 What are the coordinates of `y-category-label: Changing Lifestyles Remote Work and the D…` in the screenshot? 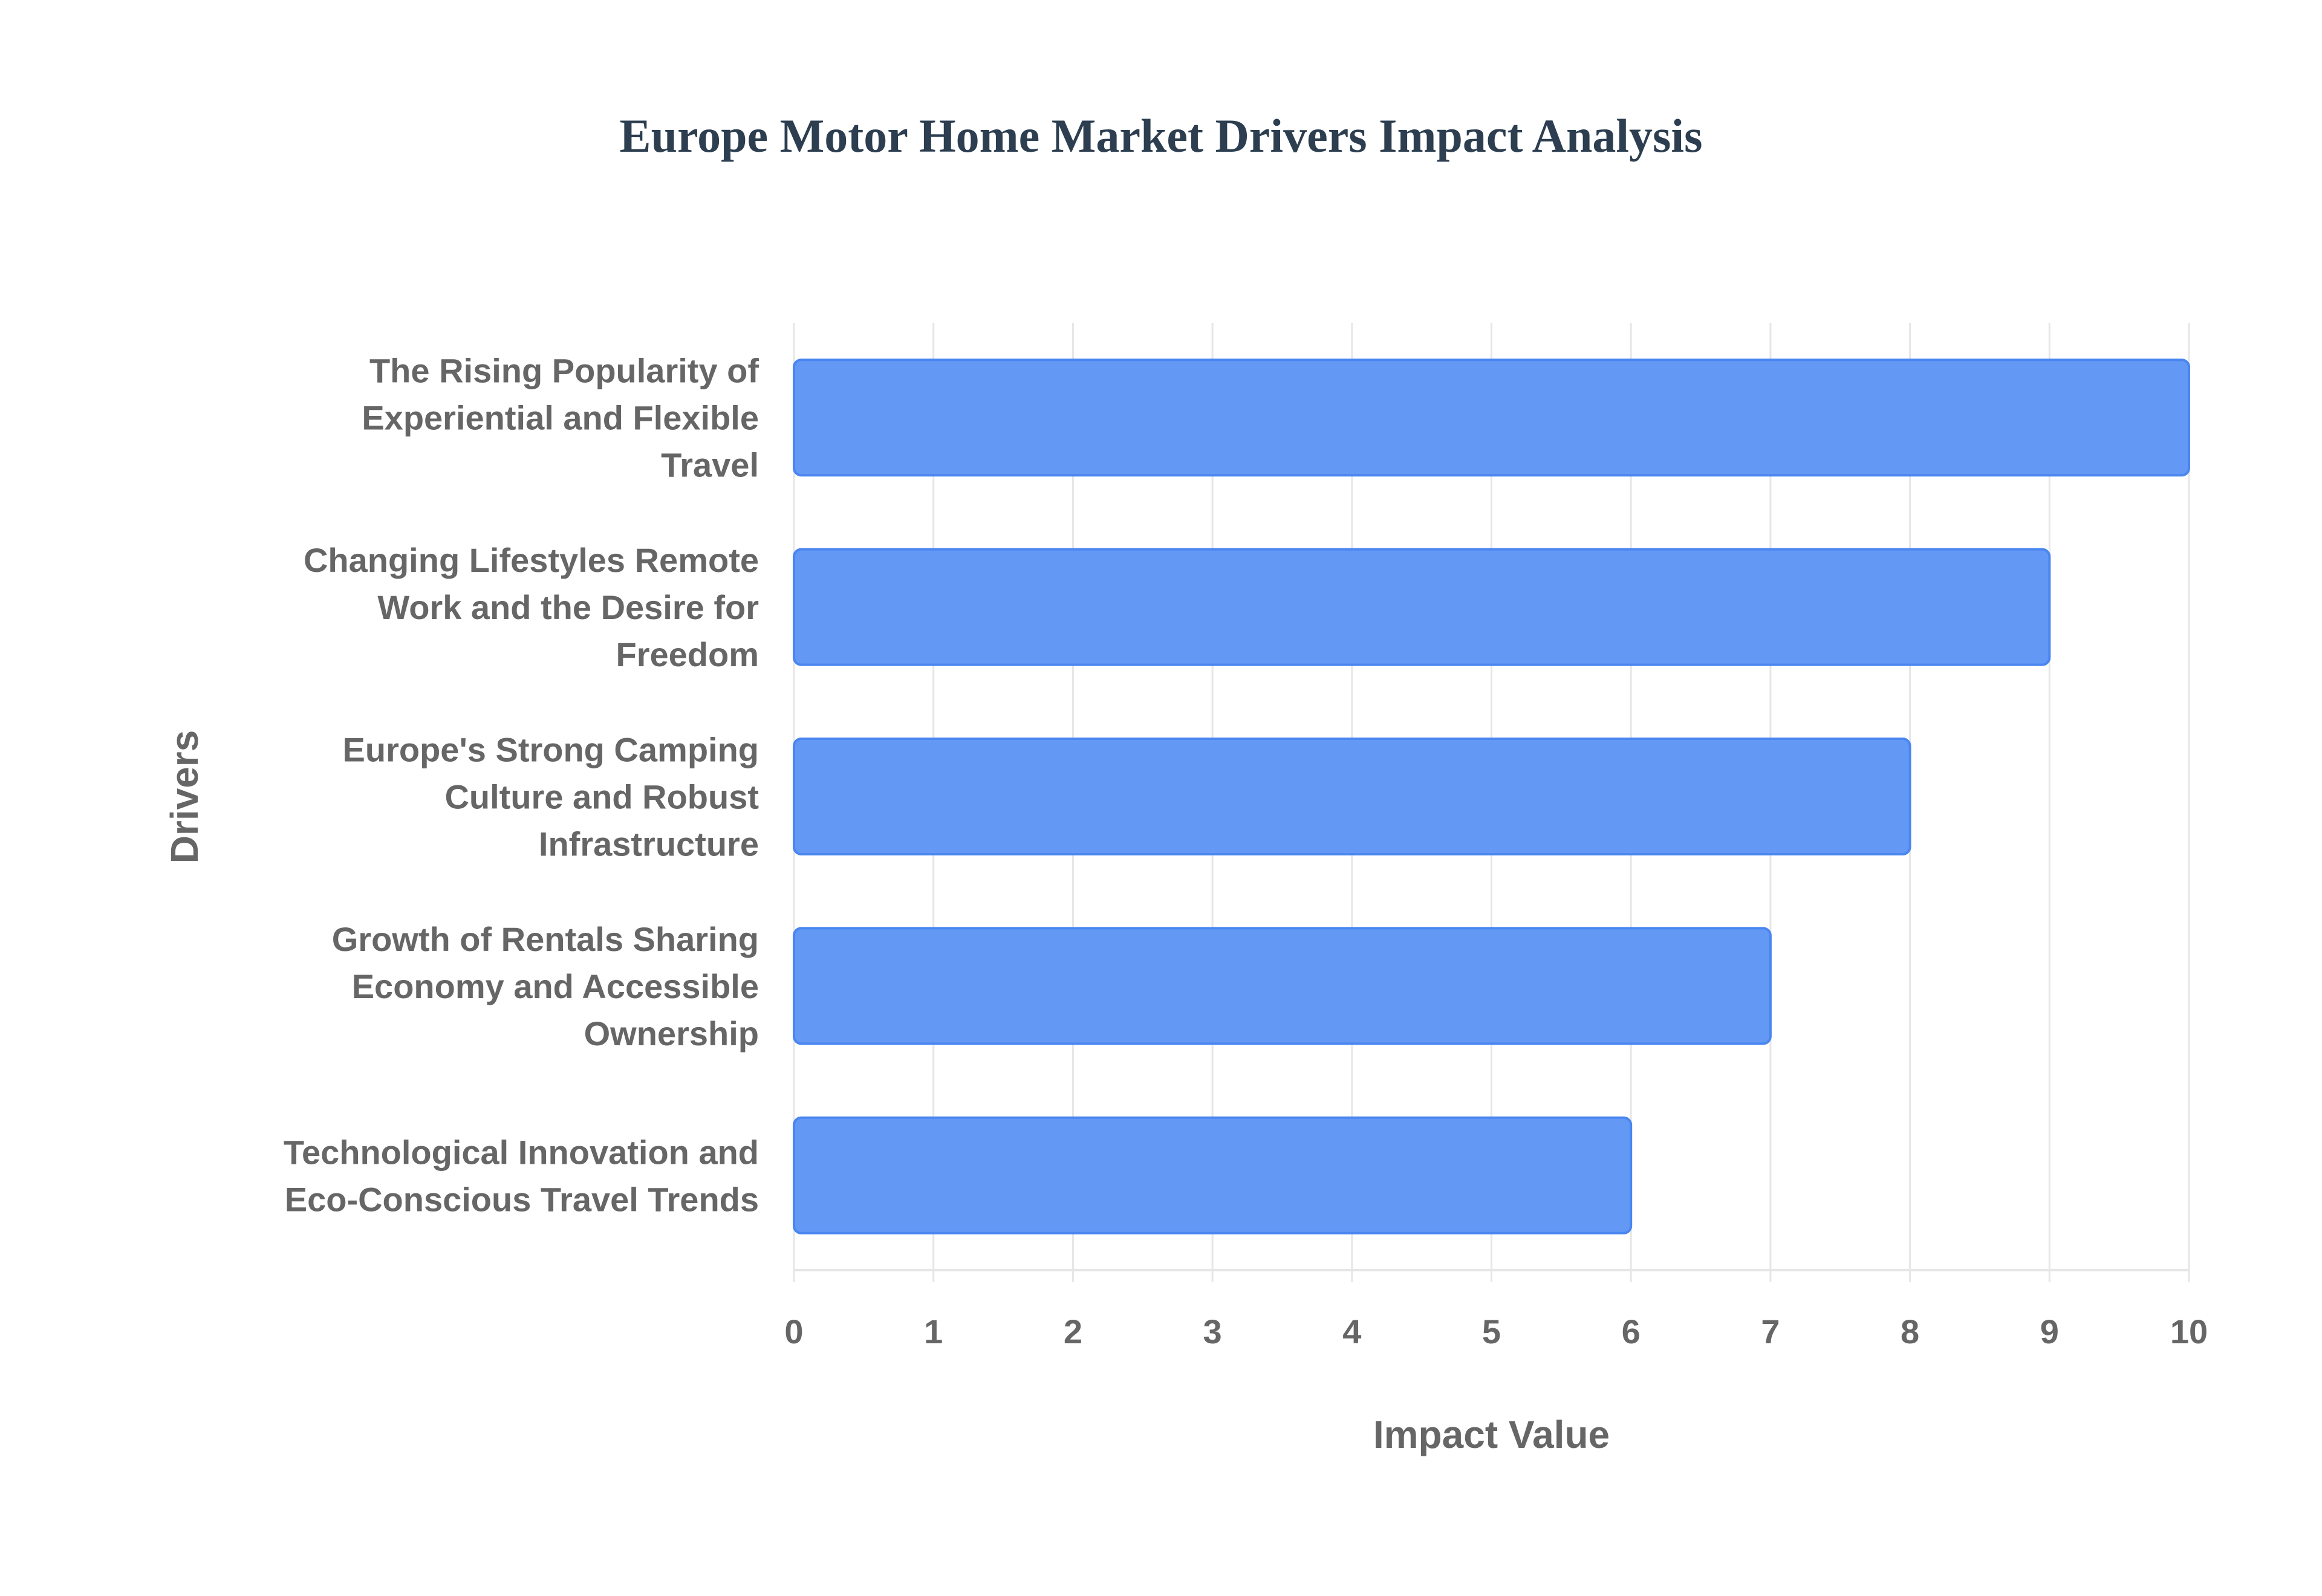 It's located at (531, 607).